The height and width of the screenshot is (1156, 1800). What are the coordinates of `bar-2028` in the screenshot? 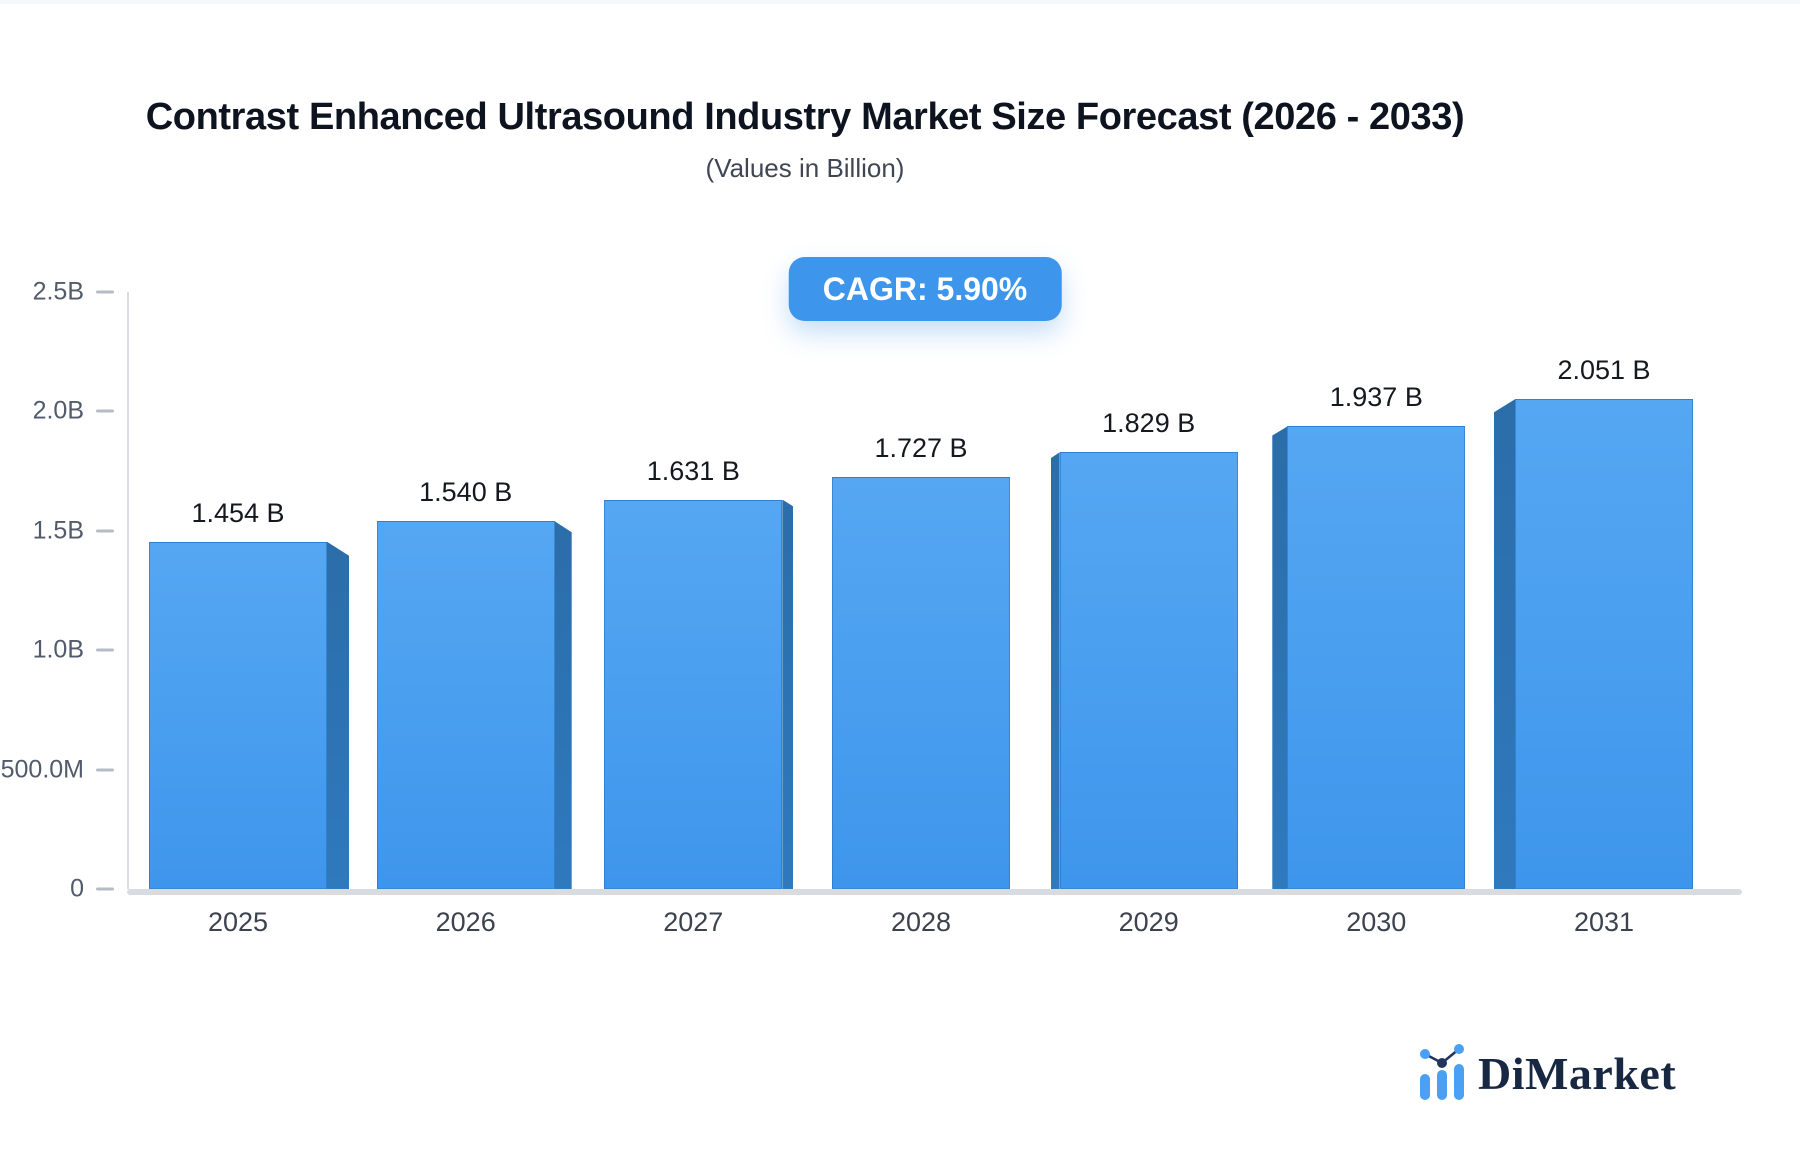 It's located at (921, 682).